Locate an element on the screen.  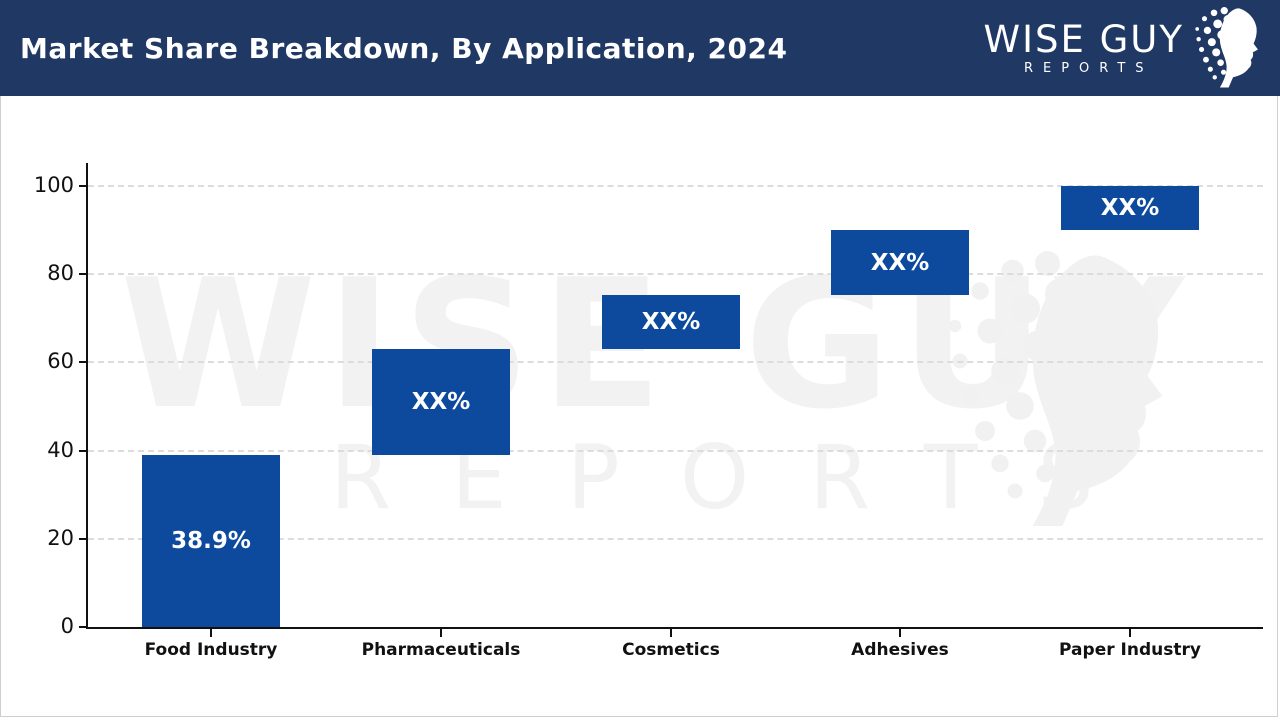
x-category-label: Paper Industry is located at coordinates (1130, 650).